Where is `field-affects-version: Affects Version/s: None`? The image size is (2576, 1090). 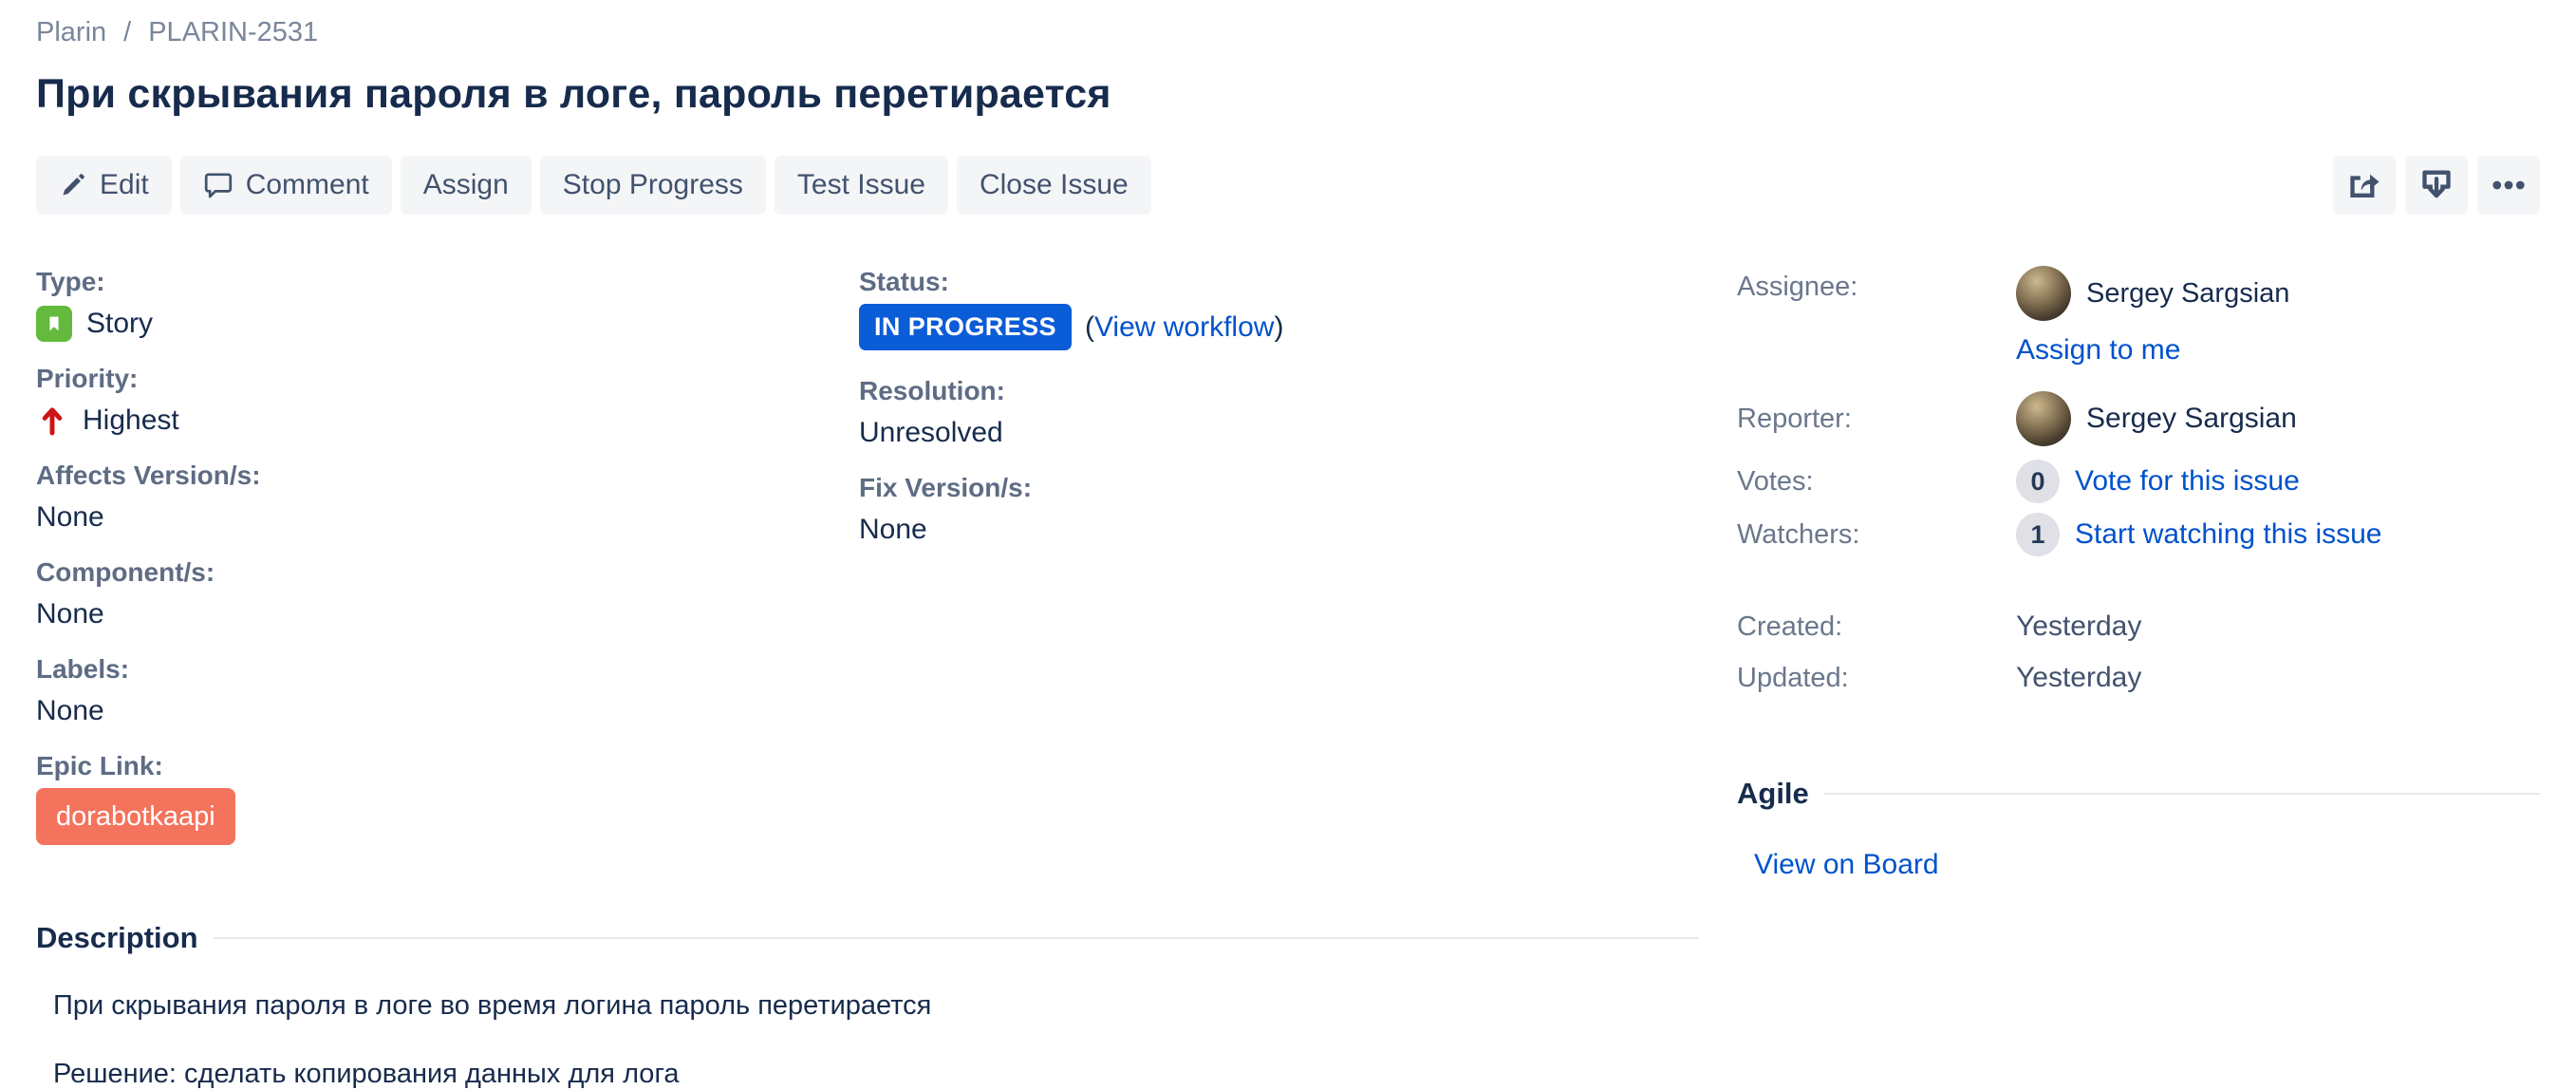
field-affects-version: Affects Version/s: None is located at coordinates (447, 498).